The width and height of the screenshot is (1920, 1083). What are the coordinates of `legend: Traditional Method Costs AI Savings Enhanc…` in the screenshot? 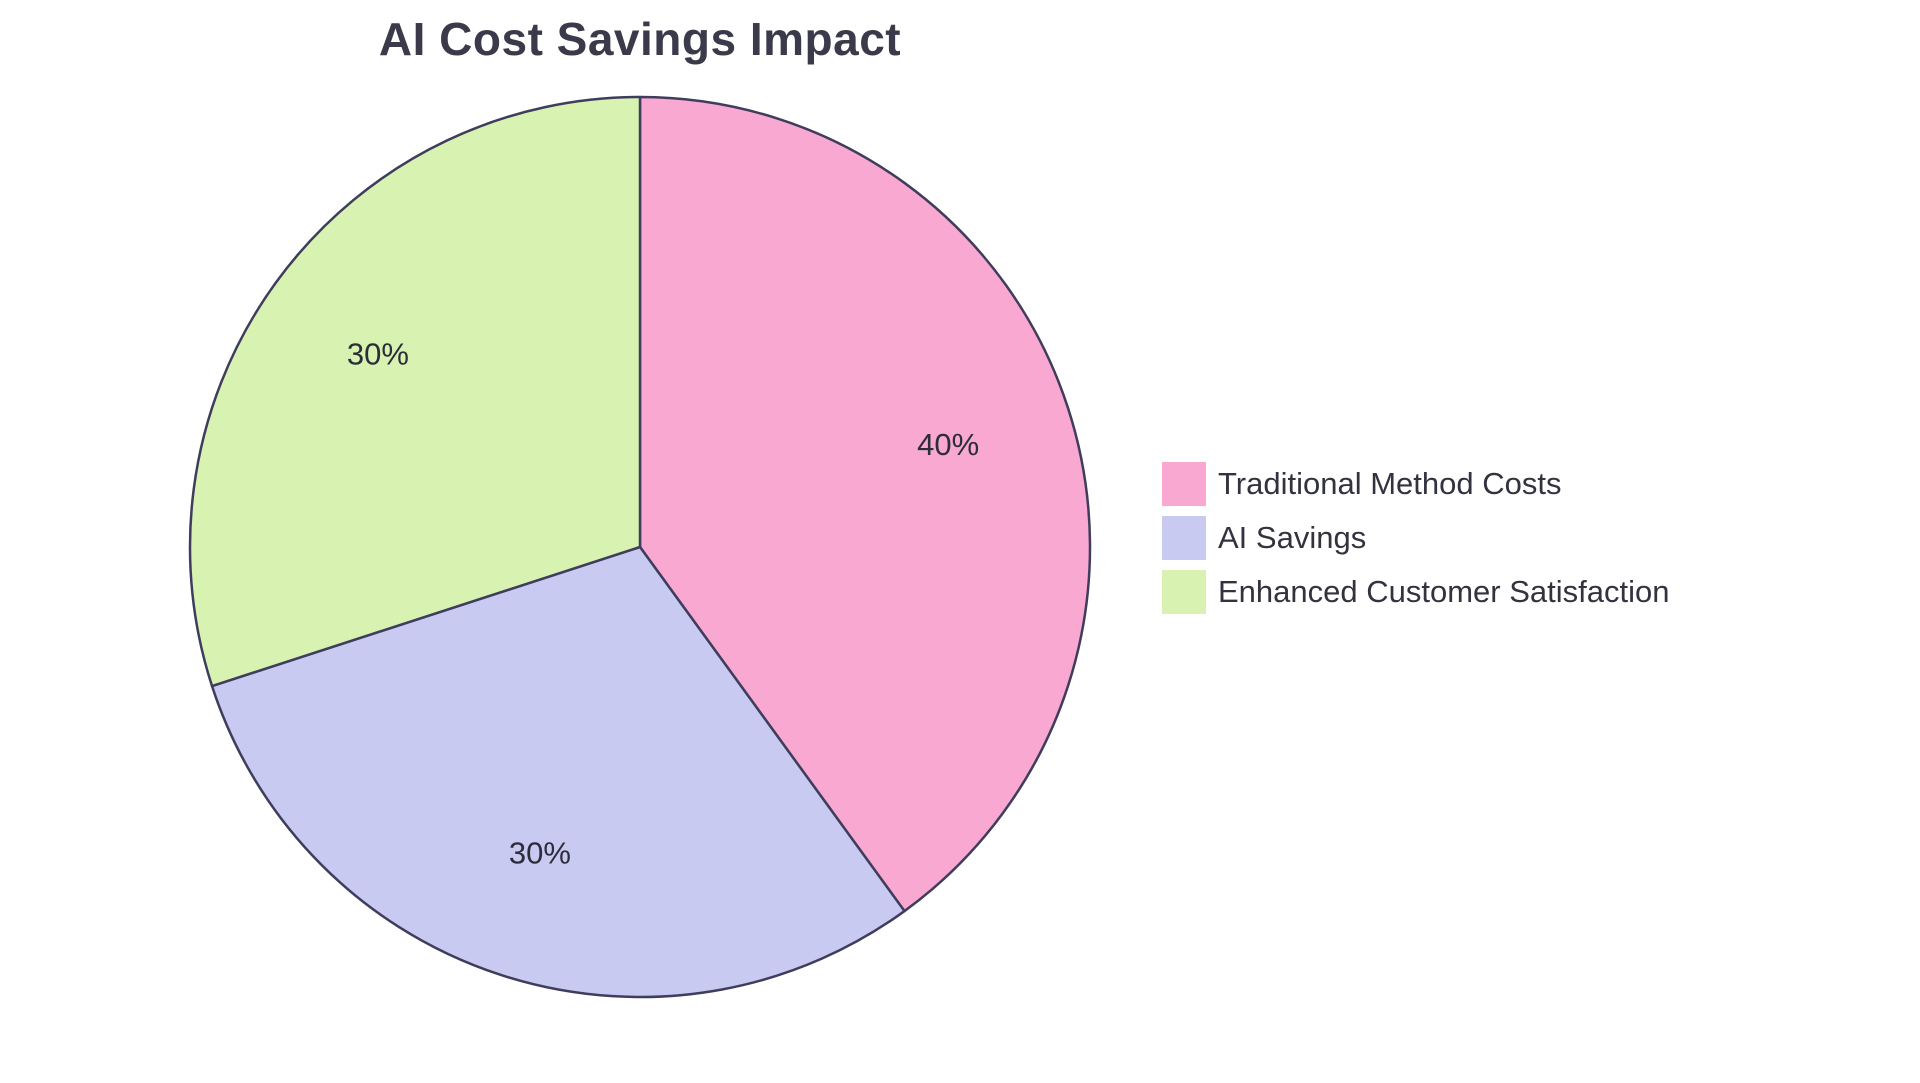 It's located at (1415, 538).